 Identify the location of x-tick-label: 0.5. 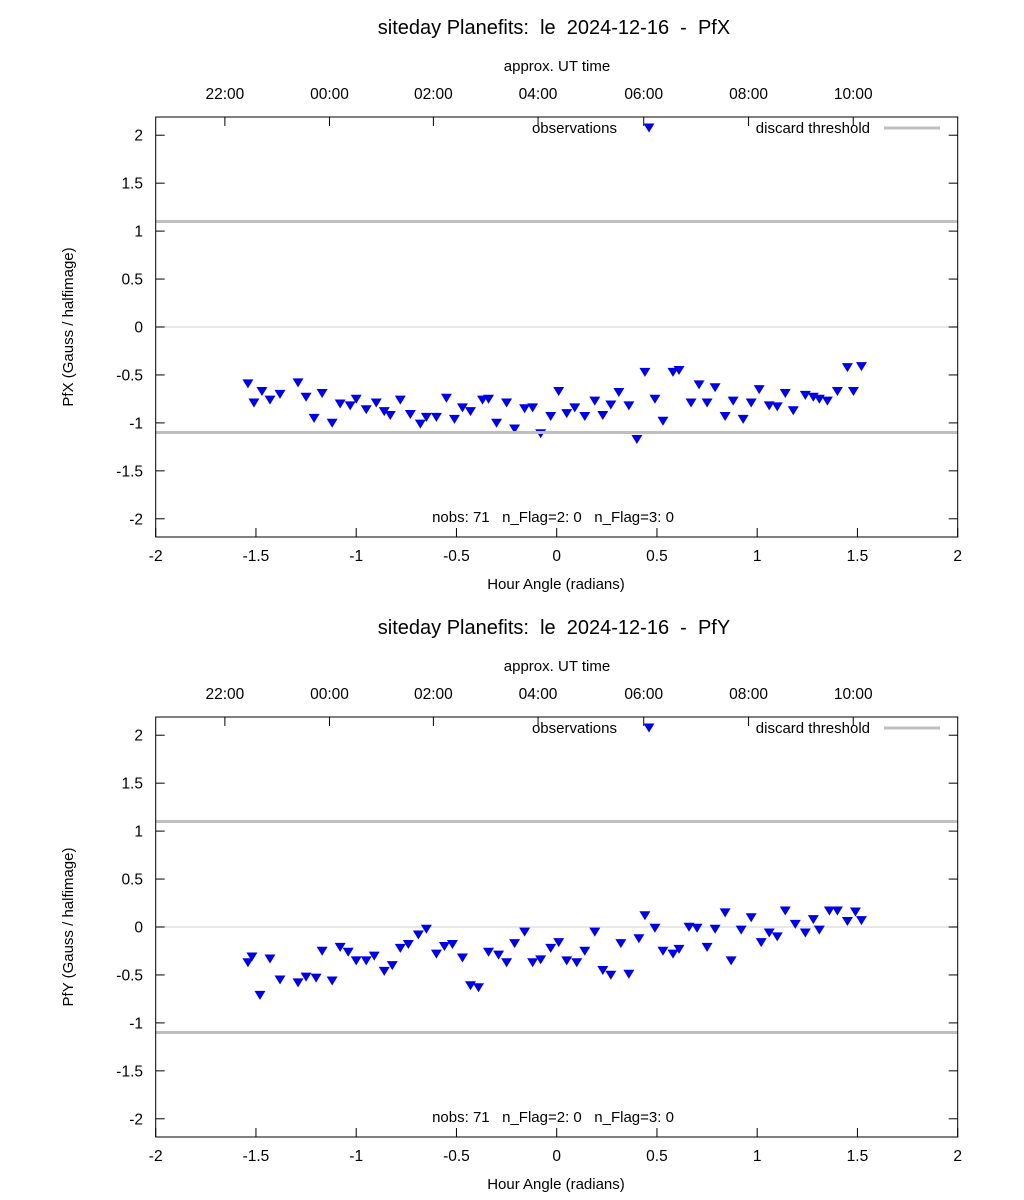
(657, 1156).